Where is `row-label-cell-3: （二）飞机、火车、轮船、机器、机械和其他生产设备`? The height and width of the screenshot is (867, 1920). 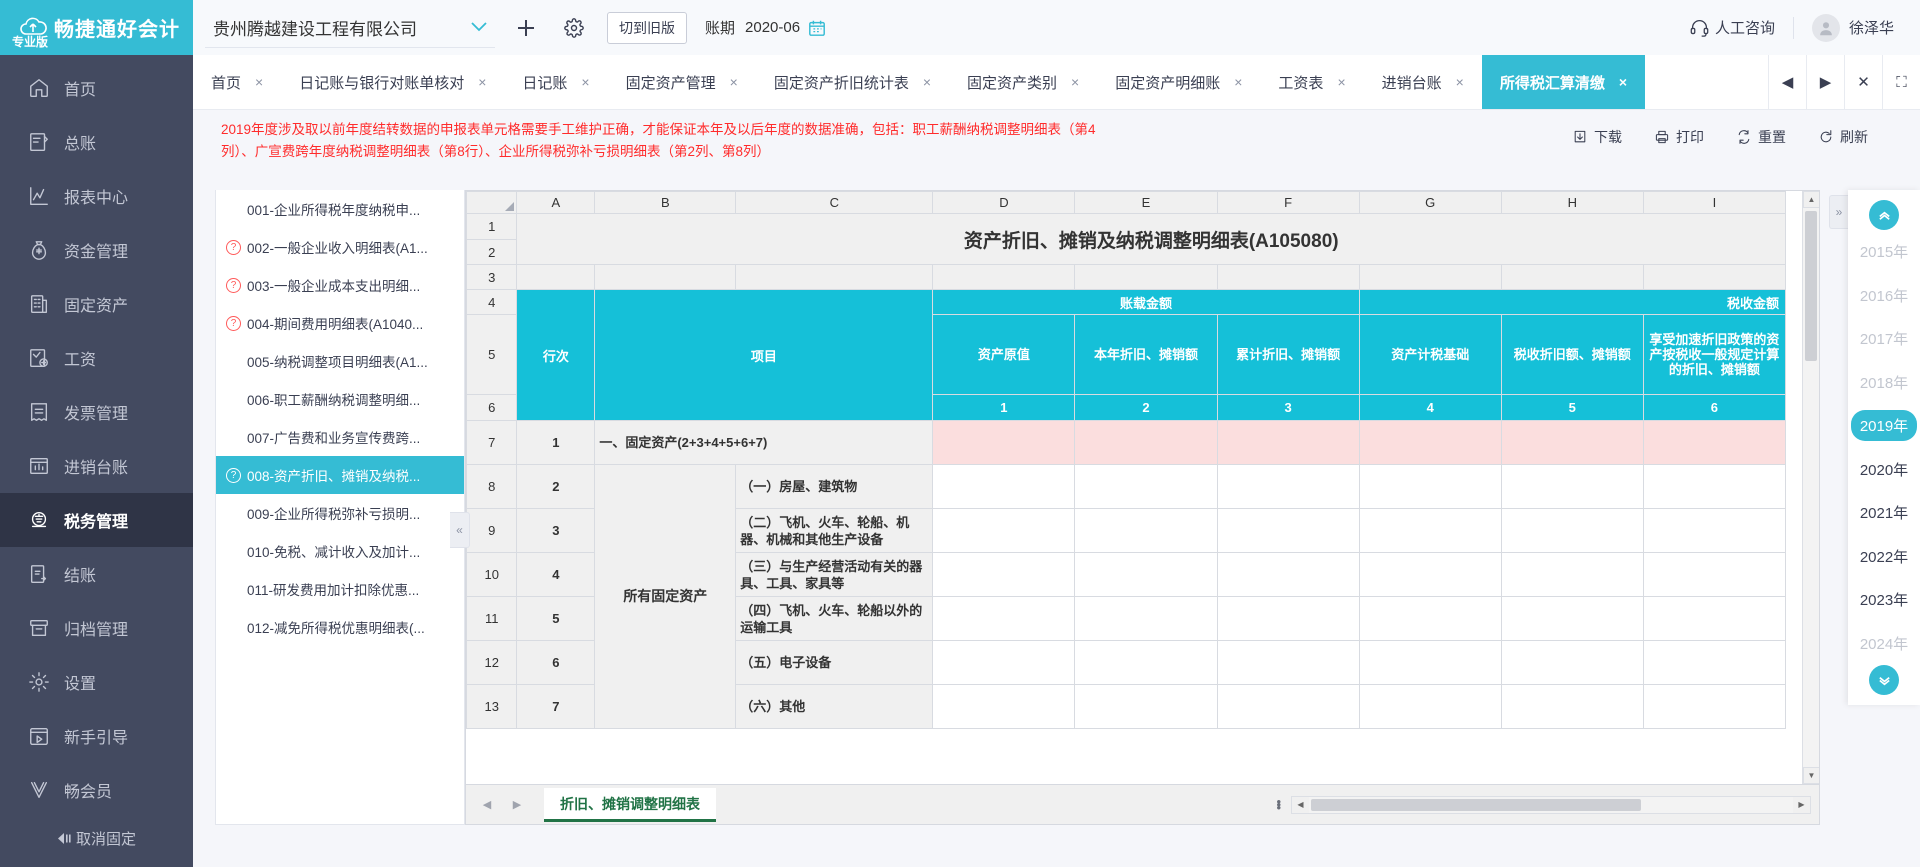 row-label-cell-3: （二）飞机、火车、轮船、机器、机械和其他生产设备 is located at coordinates (834, 530).